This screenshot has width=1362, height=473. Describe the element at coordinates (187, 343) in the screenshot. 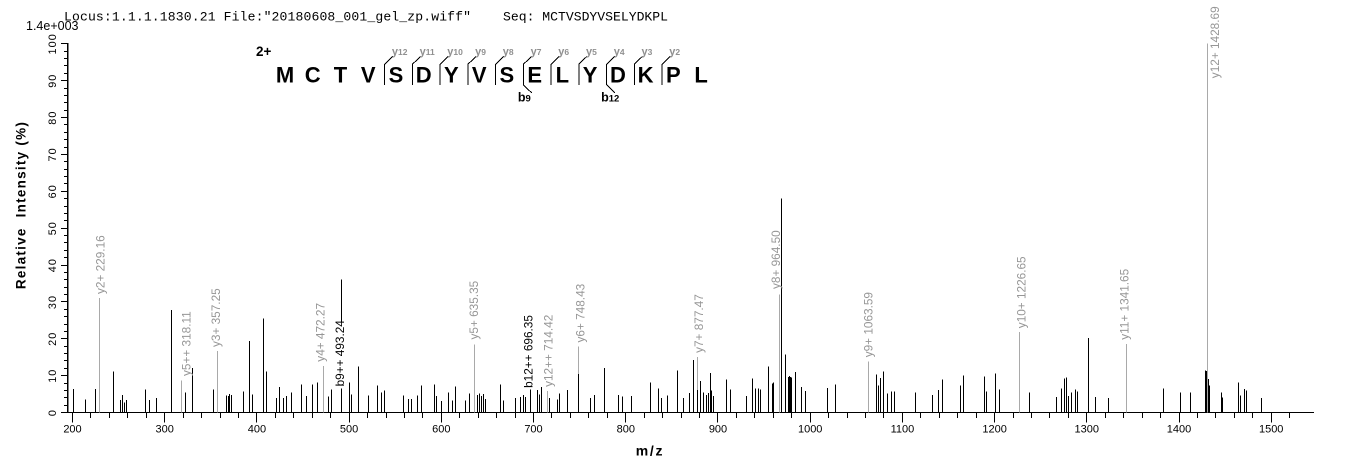

I see `svg-text: y5++ 318.11` at that location.